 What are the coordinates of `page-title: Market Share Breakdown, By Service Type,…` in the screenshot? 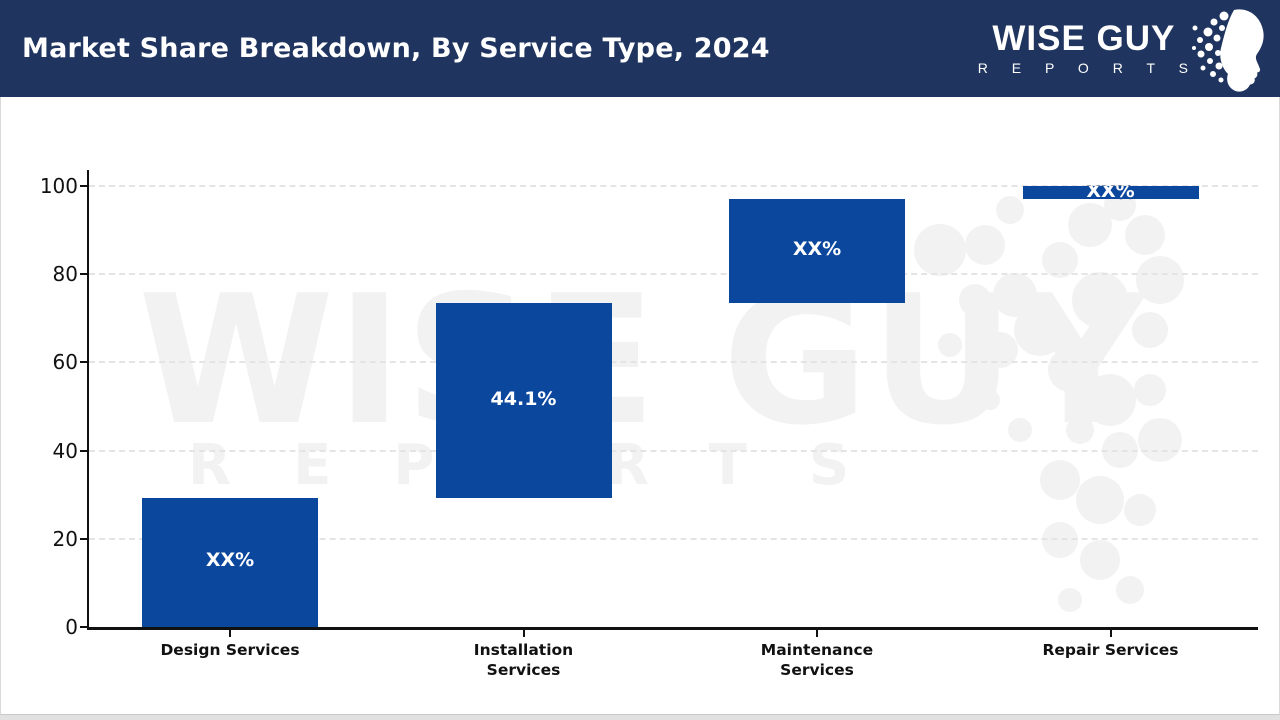 It's located at (396, 48).